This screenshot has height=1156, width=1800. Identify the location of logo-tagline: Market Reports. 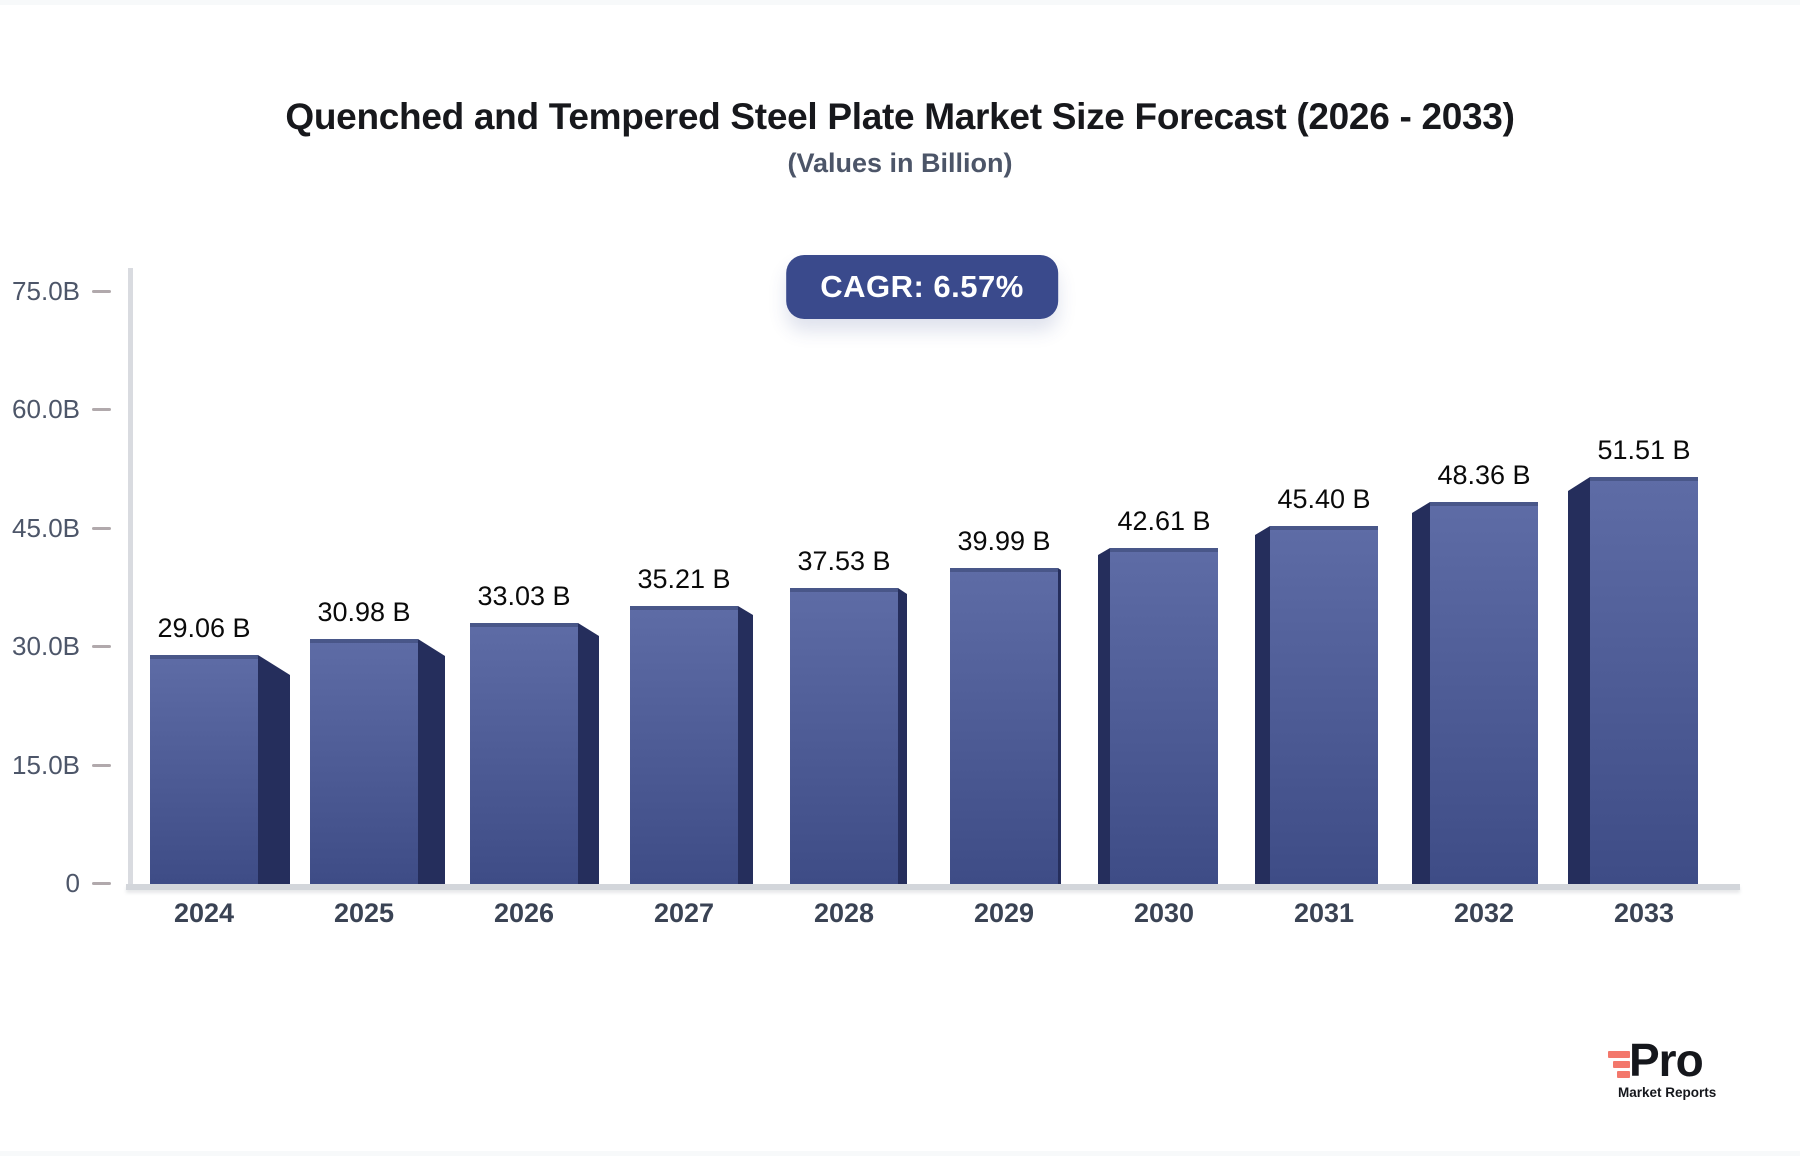
(1667, 1092).